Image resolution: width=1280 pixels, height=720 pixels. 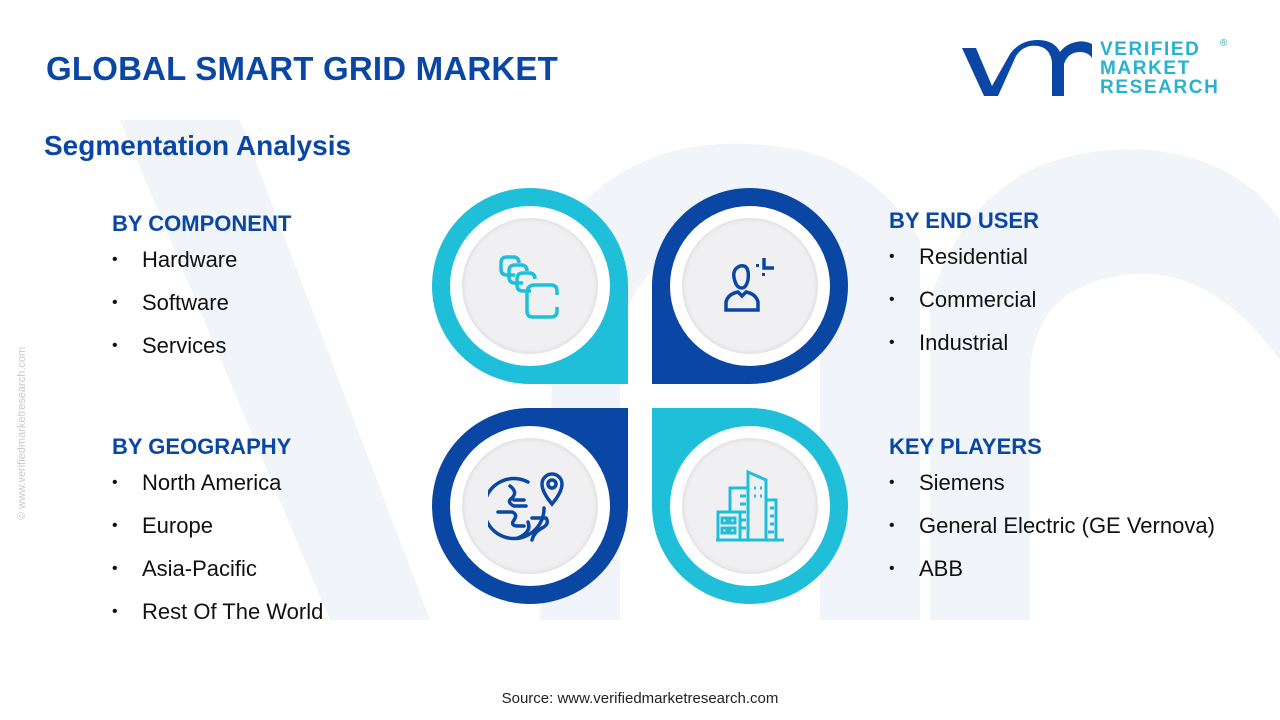 I want to click on list-item: • Software, so click(x=201, y=311).